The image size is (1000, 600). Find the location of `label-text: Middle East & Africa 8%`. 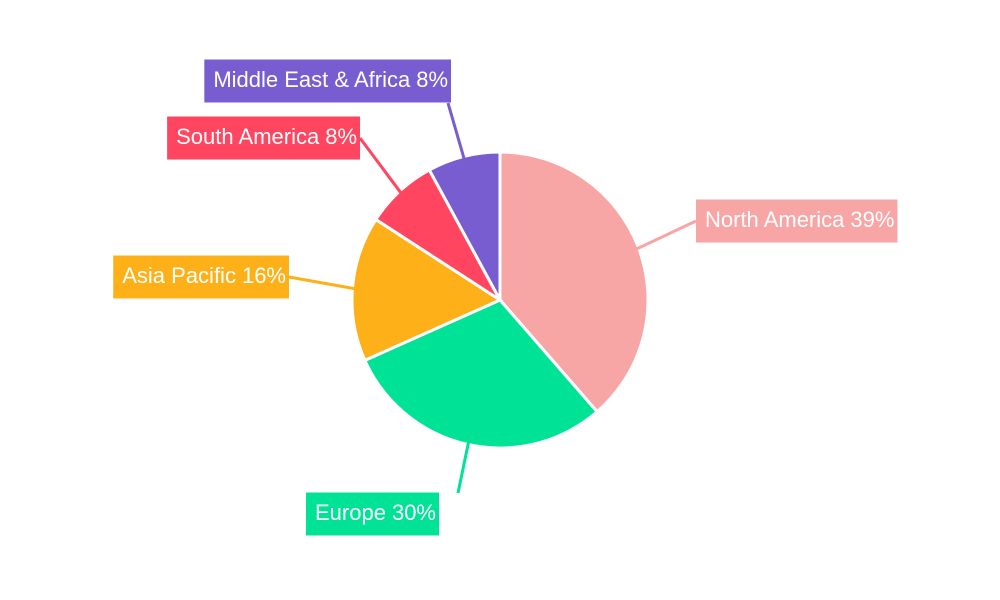

label-text: Middle East & Africa 8% is located at coordinates (330, 79).